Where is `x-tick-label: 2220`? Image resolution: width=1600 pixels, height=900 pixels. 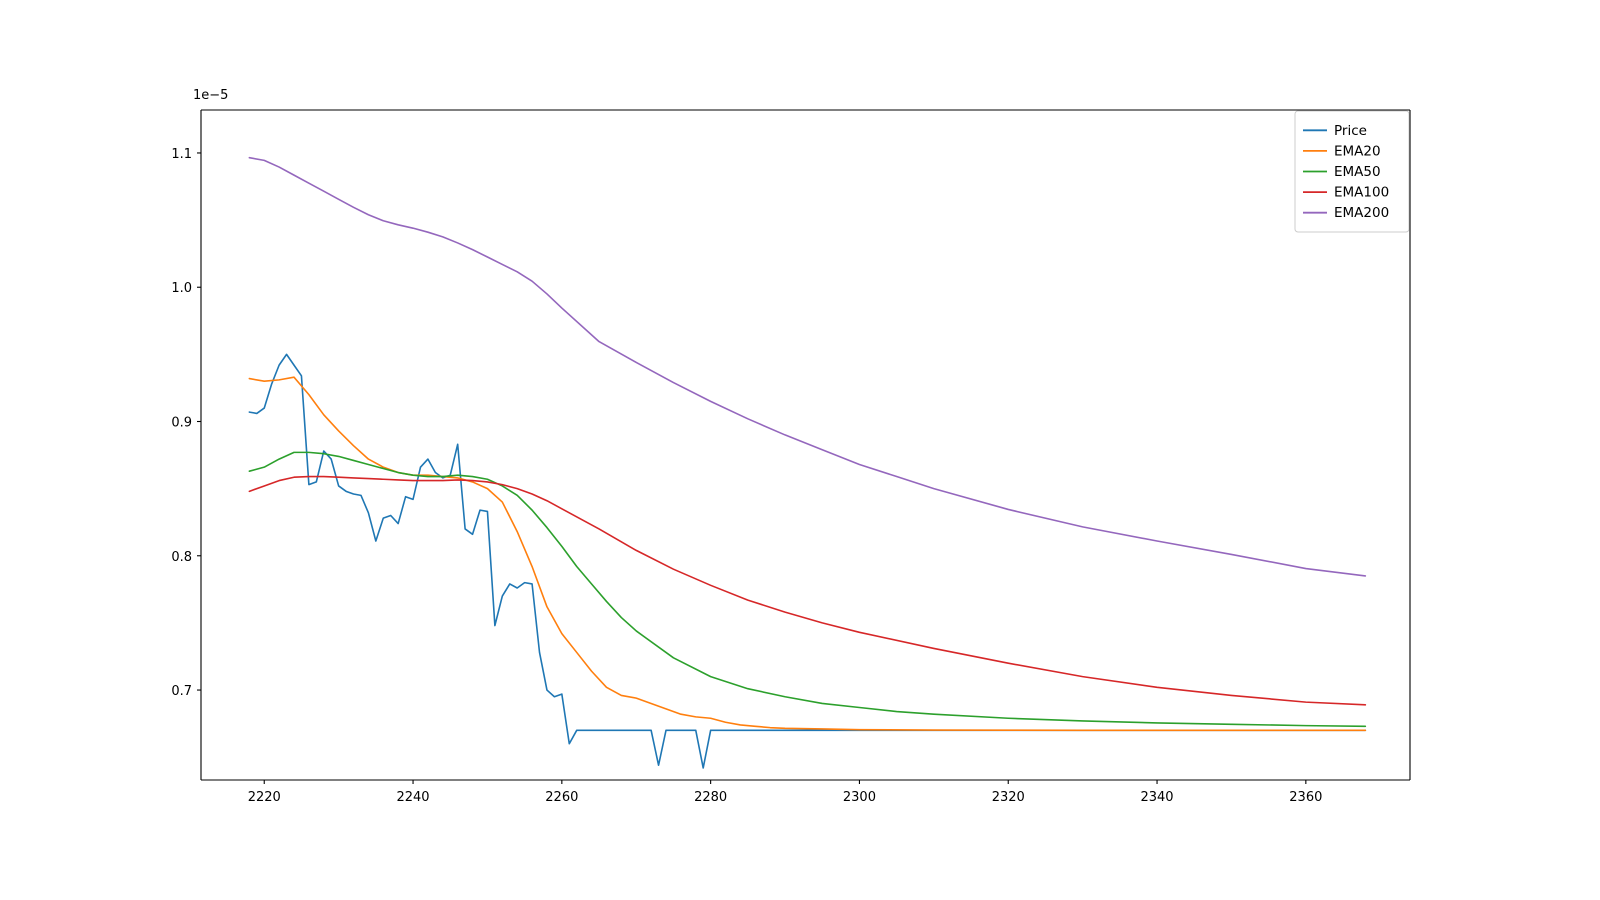
x-tick-label: 2220 is located at coordinates (264, 797).